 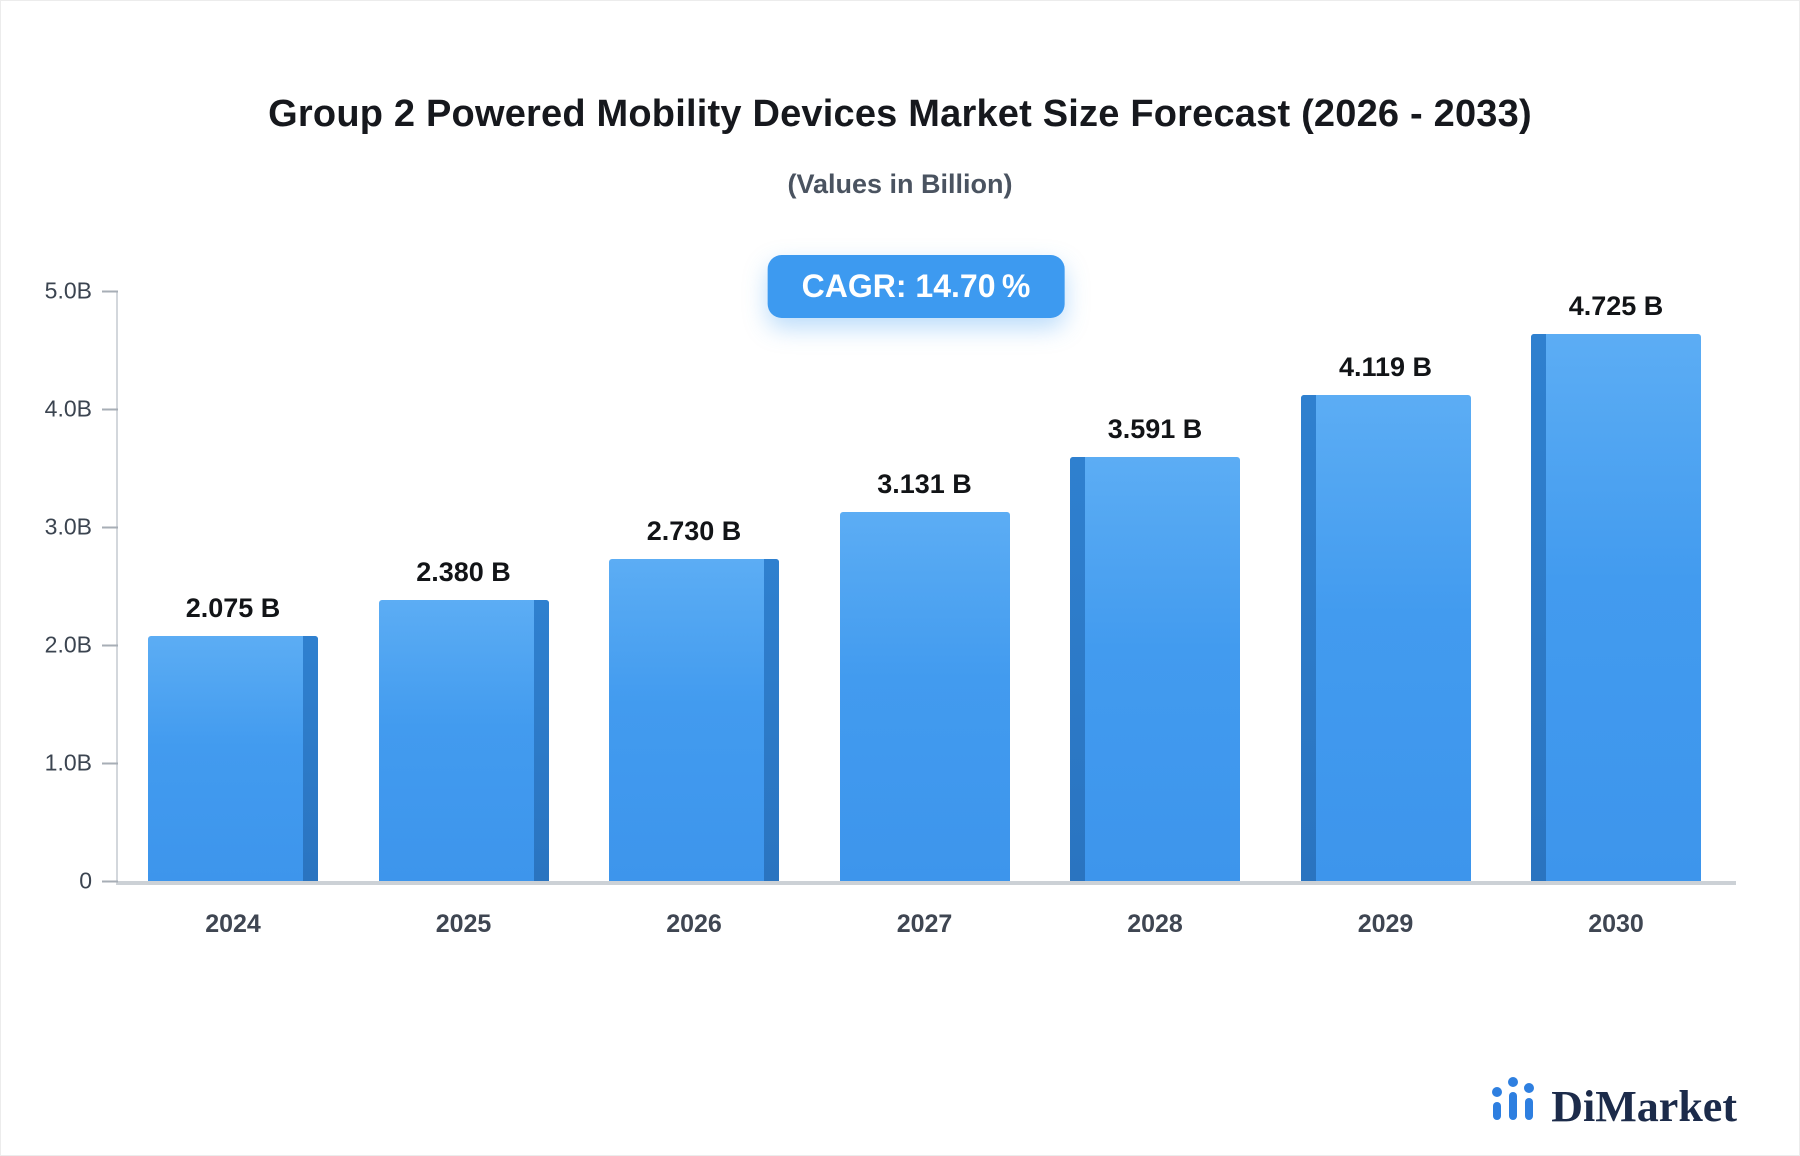 I want to click on dimarket-logo: DiMarket, so click(x=1612, y=1100).